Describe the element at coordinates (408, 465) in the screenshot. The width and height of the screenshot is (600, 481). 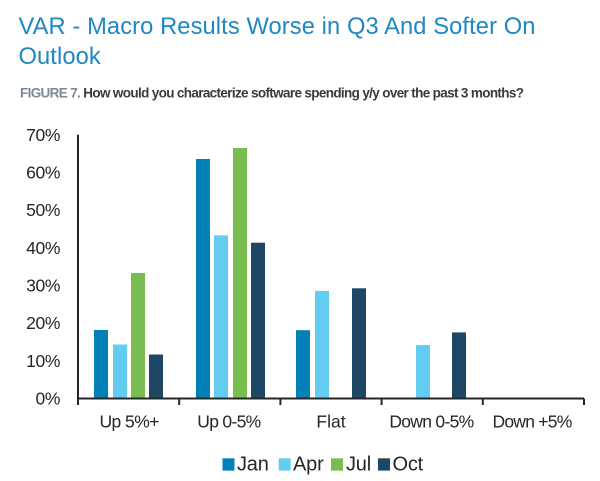
I see `svg-text: Oct` at that location.